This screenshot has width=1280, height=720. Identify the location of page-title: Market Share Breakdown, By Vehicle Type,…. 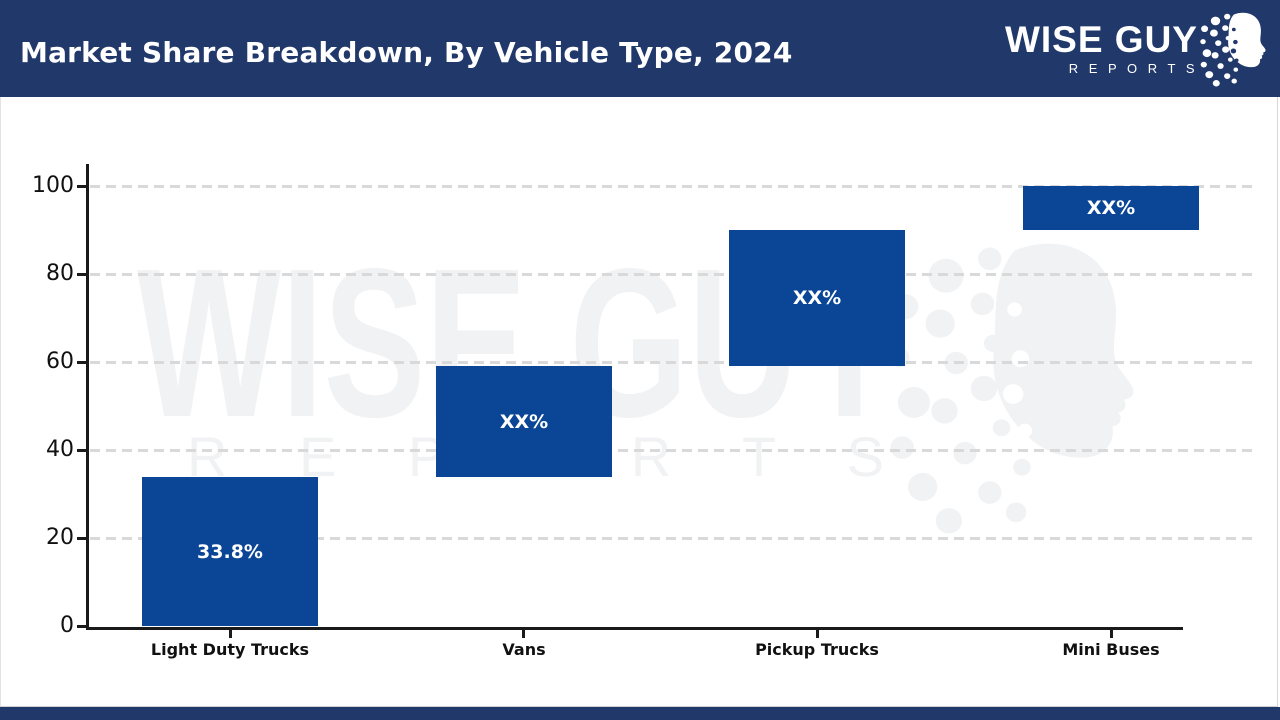
(406, 52).